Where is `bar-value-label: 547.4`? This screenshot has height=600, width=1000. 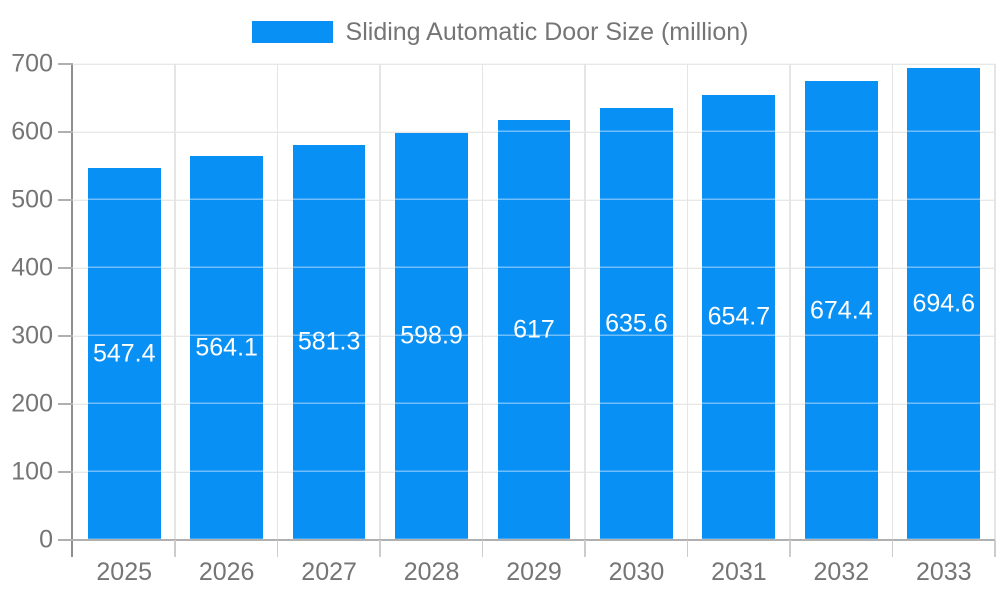 bar-value-label: 547.4 is located at coordinates (124, 353).